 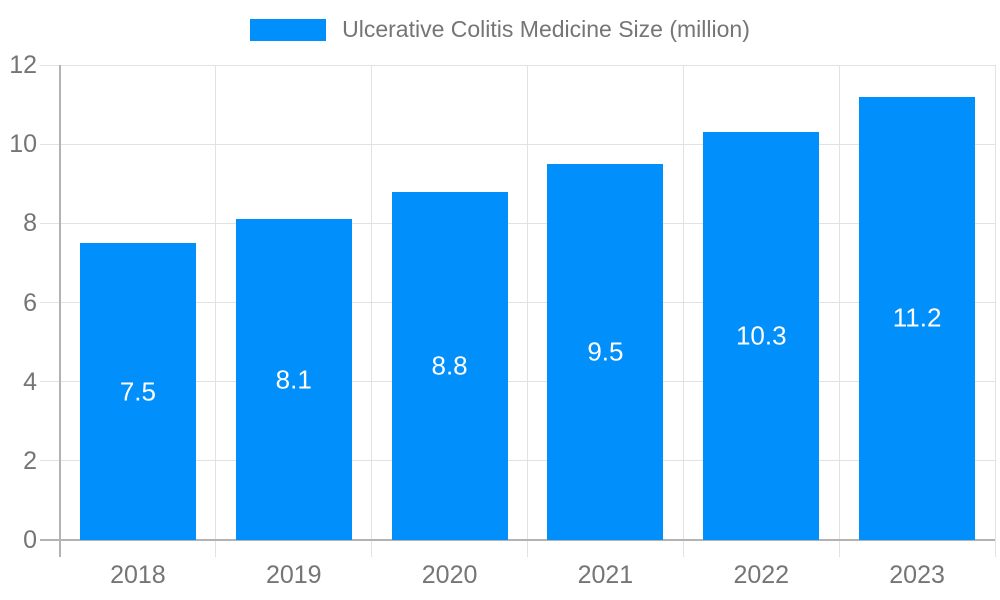 I want to click on bar-2019, so click(x=293, y=379).